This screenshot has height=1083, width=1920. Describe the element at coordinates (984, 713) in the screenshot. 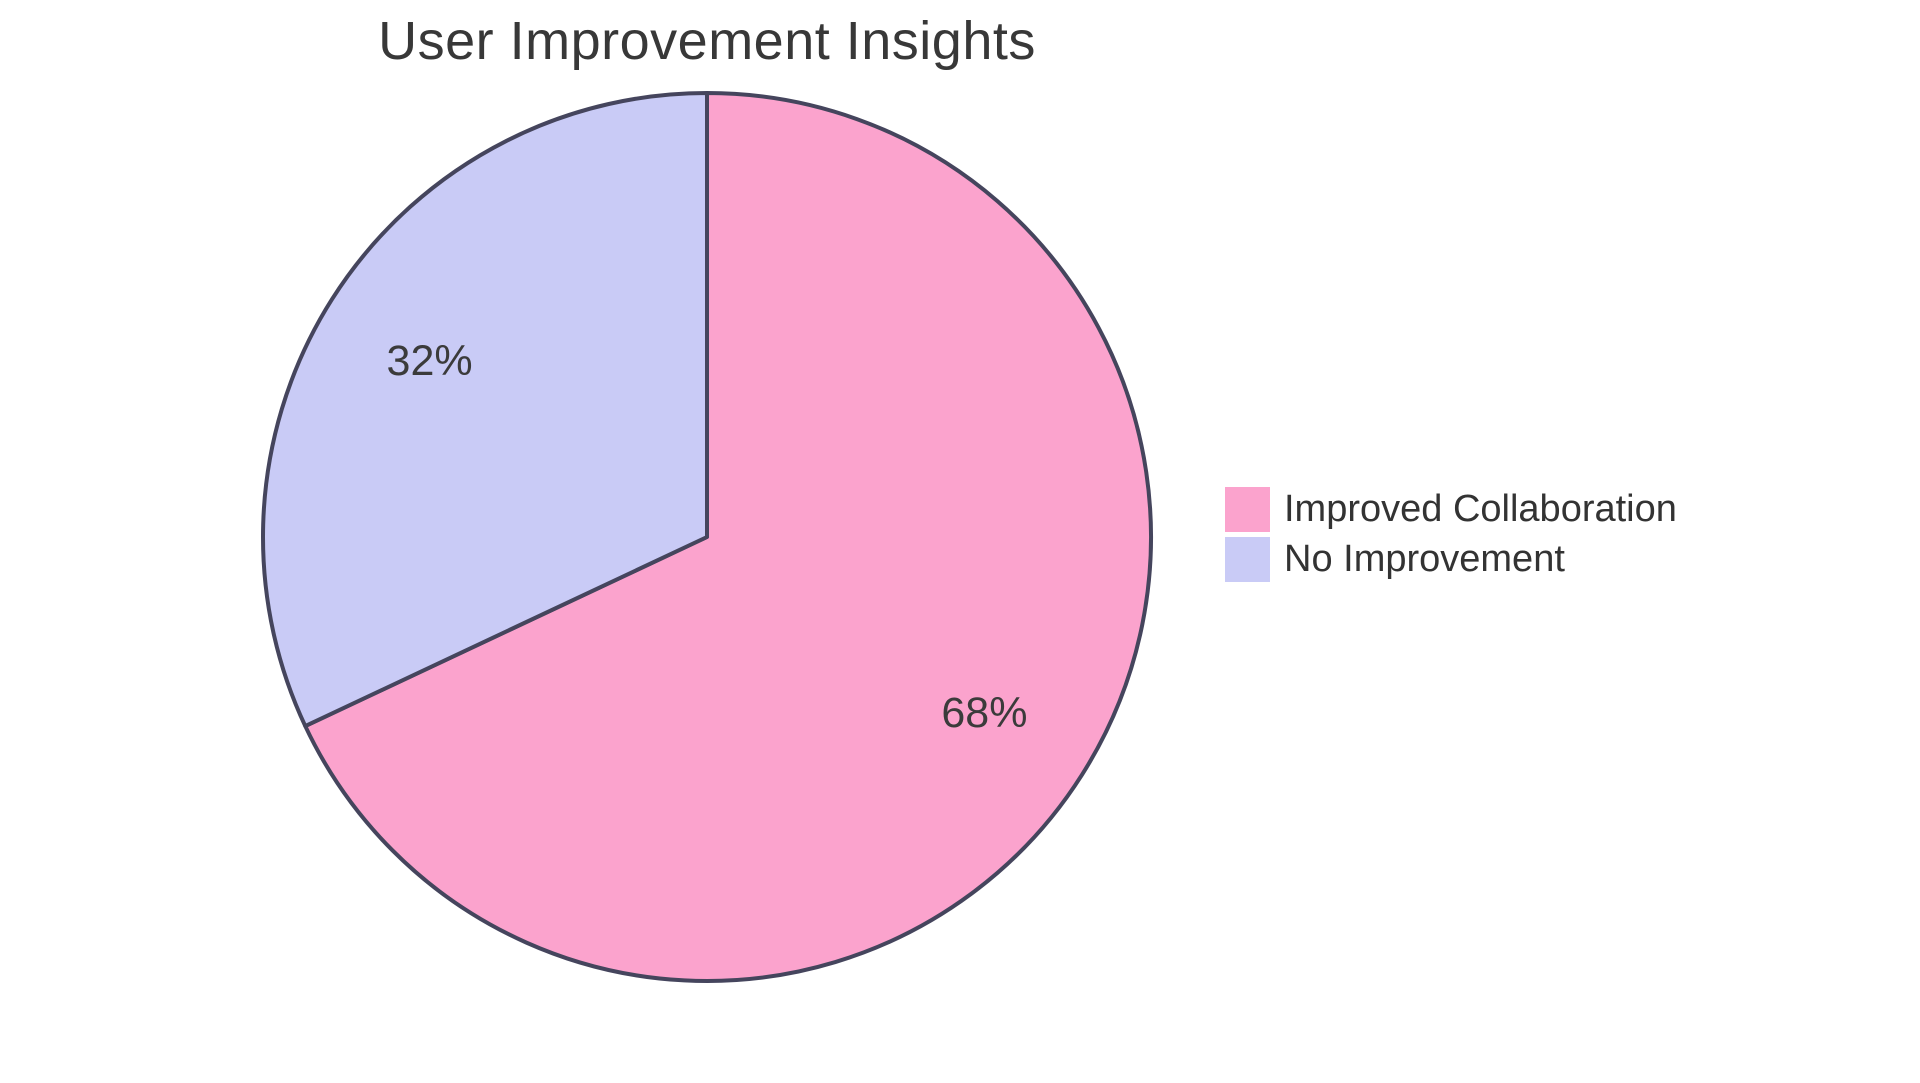

I see `slice-percentage-label-improved-collaboration: 68%` at that location.